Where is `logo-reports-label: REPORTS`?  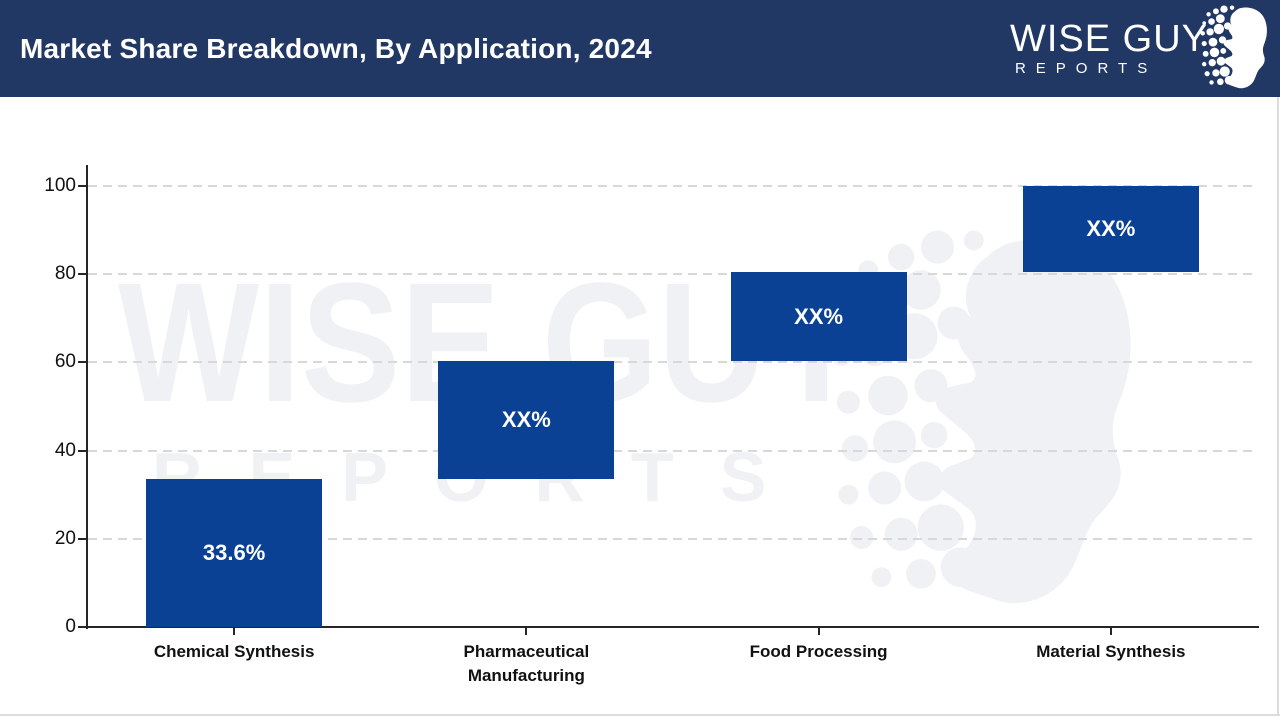
logo-reports-label: REPORTS is located at coordinates (1086, 68).